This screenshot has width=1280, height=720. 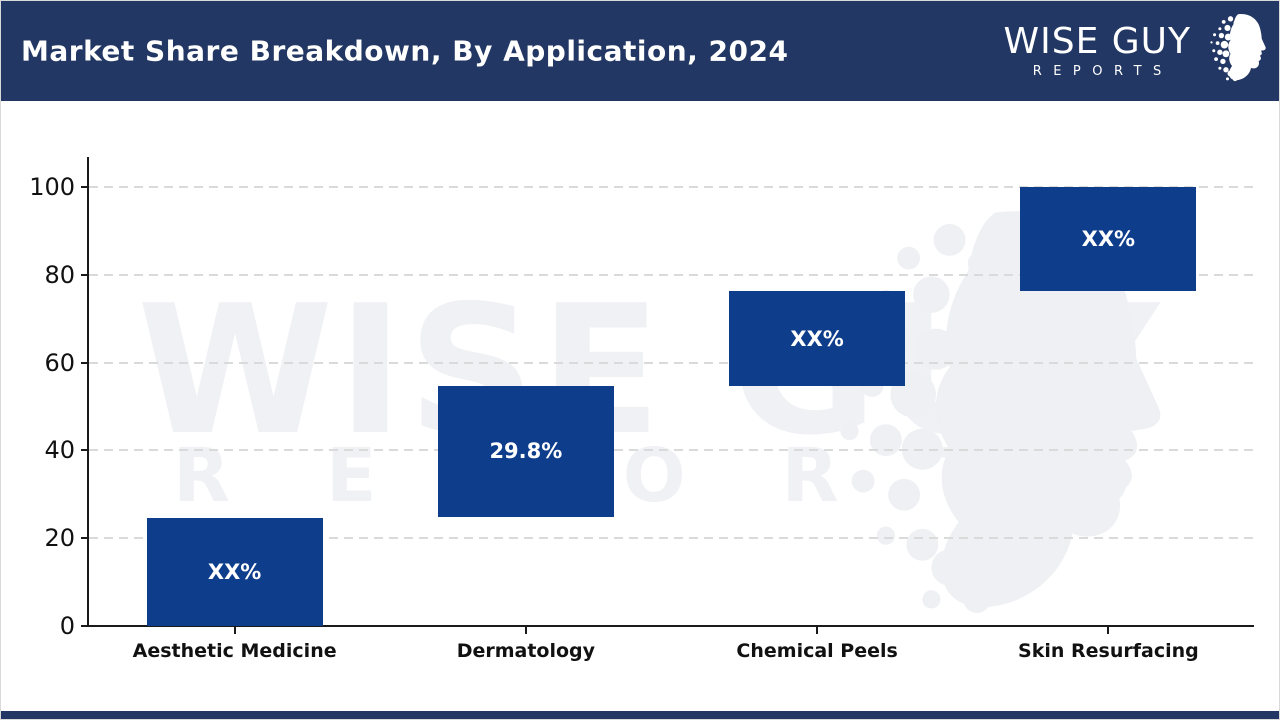 I want to click on bar-value-label: 29.8%, so click(x=526, y=451).